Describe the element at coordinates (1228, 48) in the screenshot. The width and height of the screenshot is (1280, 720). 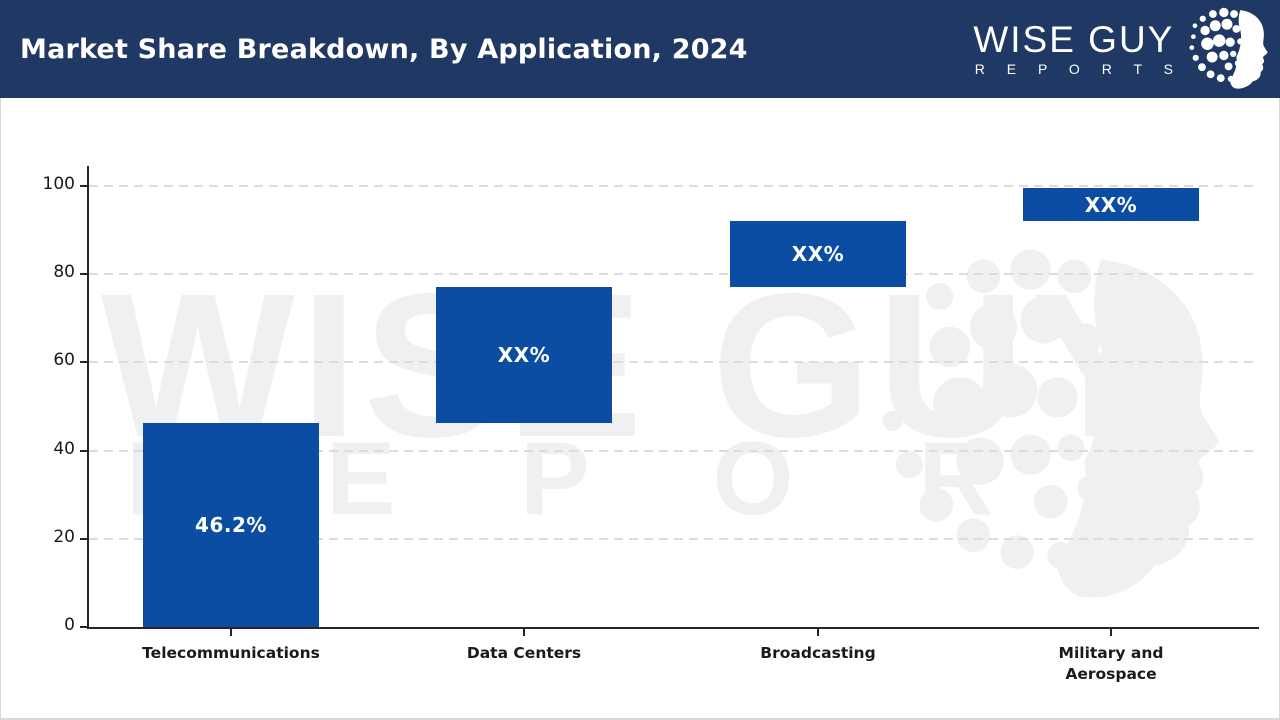
I see `logo-face-icon` at that location.